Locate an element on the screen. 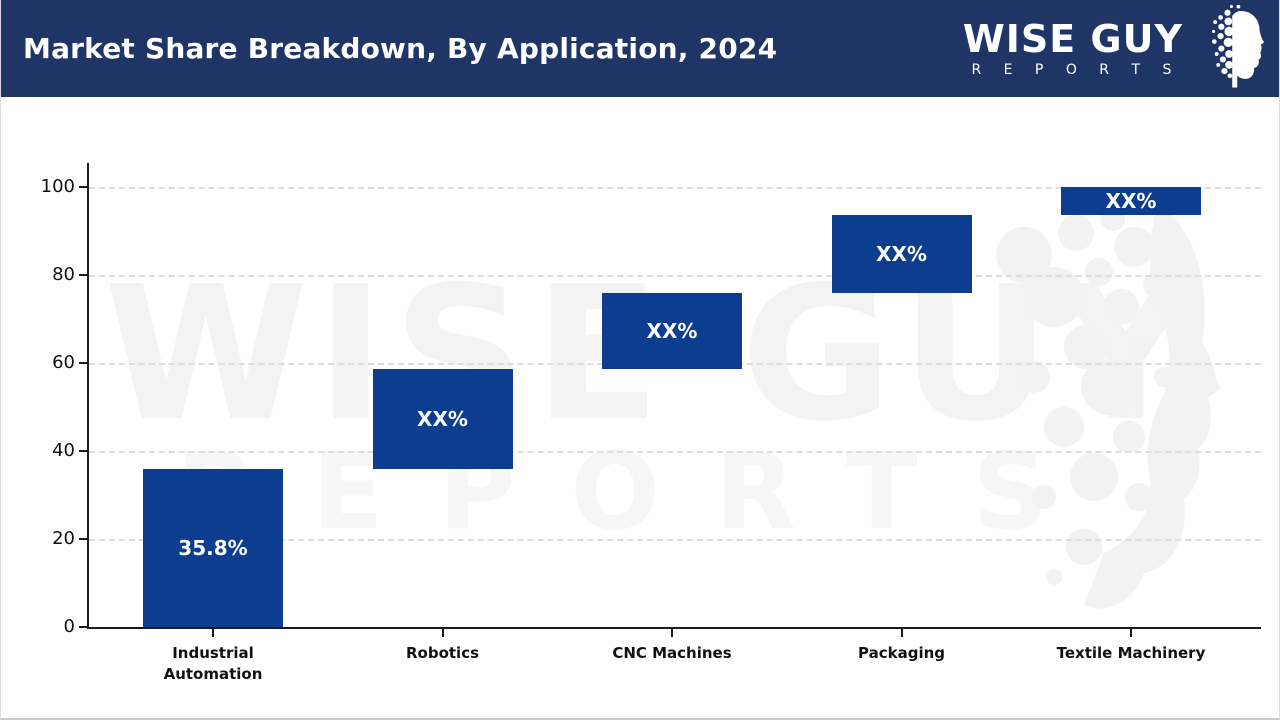 The height and width of the screenshot is (720, 1280). y-axis-tick-label: 80 is located at coordinates (63, 274).